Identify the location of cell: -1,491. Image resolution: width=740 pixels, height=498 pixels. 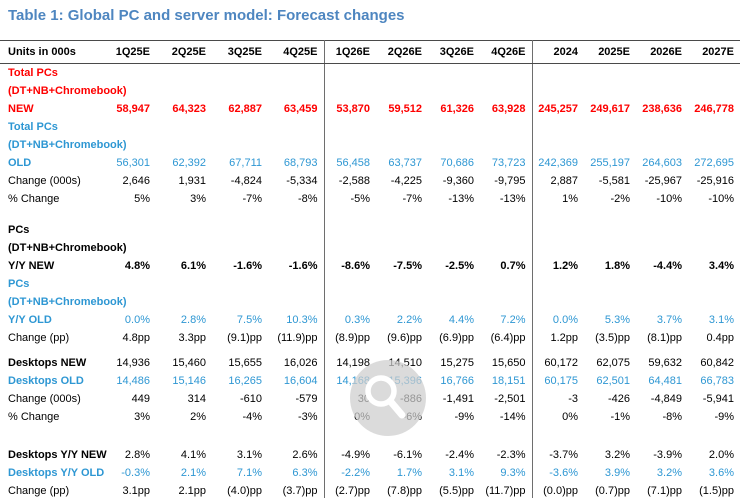
(458, 399).